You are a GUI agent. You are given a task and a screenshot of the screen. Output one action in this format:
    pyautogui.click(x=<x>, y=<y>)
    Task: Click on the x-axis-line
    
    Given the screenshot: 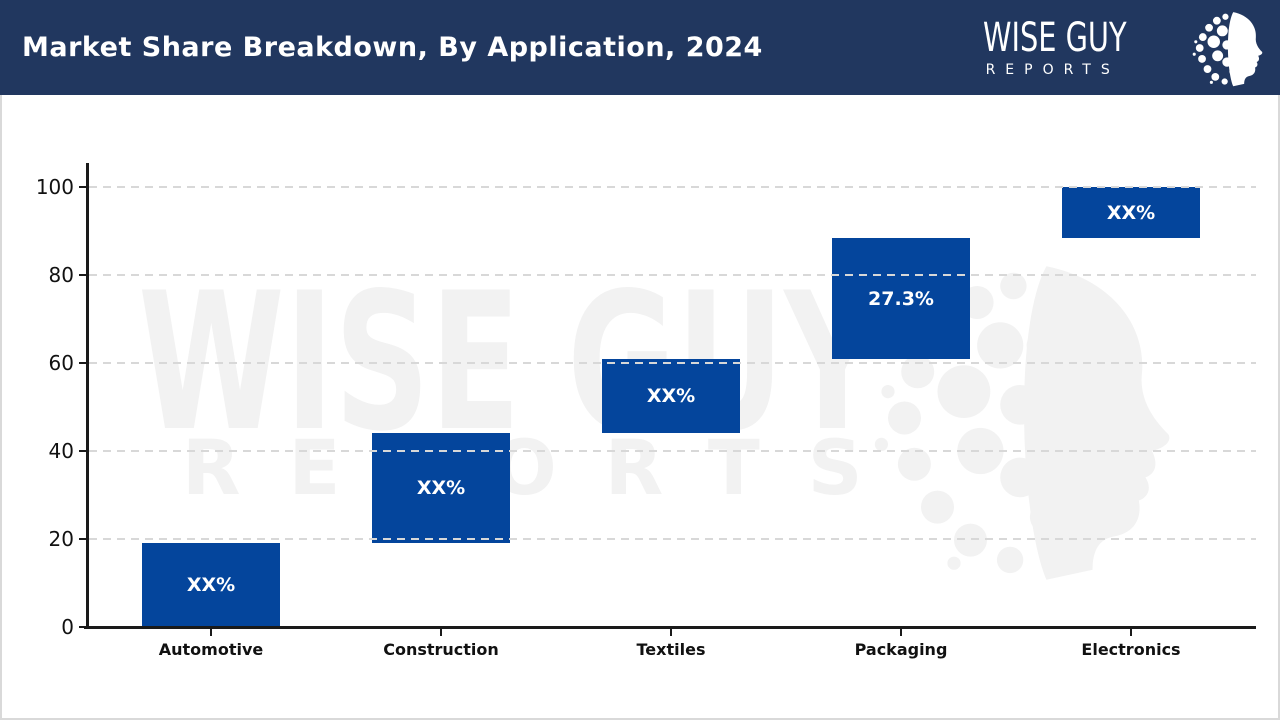 What is the action you would take?
    pyautogui.click(x=670, y=627)
    